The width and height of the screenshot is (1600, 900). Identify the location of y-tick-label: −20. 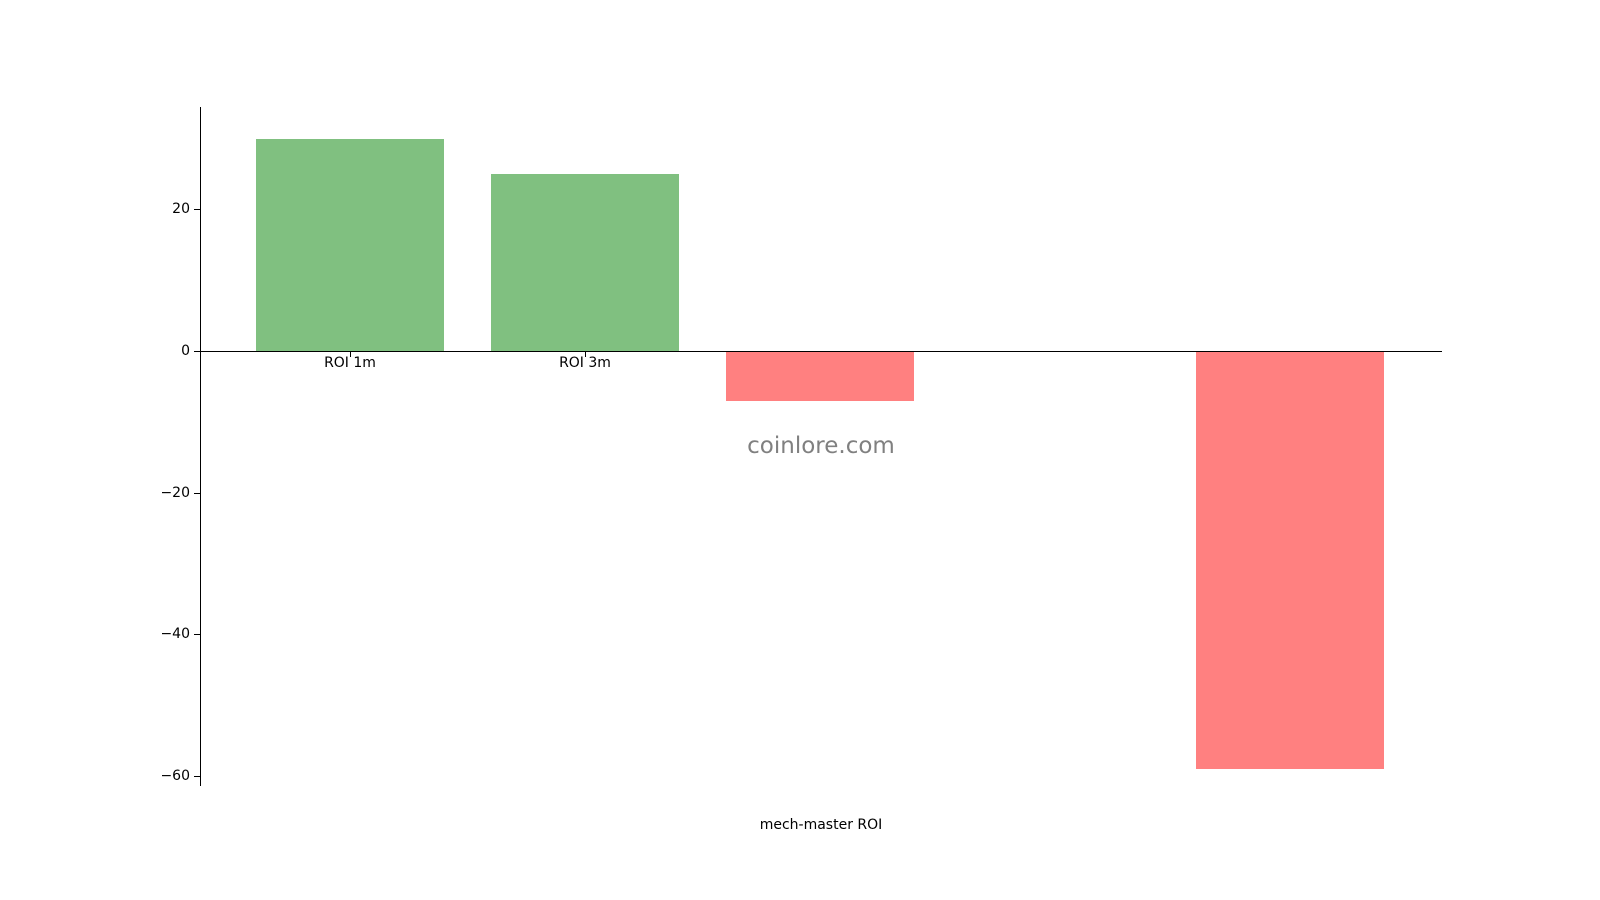
(175, 492).